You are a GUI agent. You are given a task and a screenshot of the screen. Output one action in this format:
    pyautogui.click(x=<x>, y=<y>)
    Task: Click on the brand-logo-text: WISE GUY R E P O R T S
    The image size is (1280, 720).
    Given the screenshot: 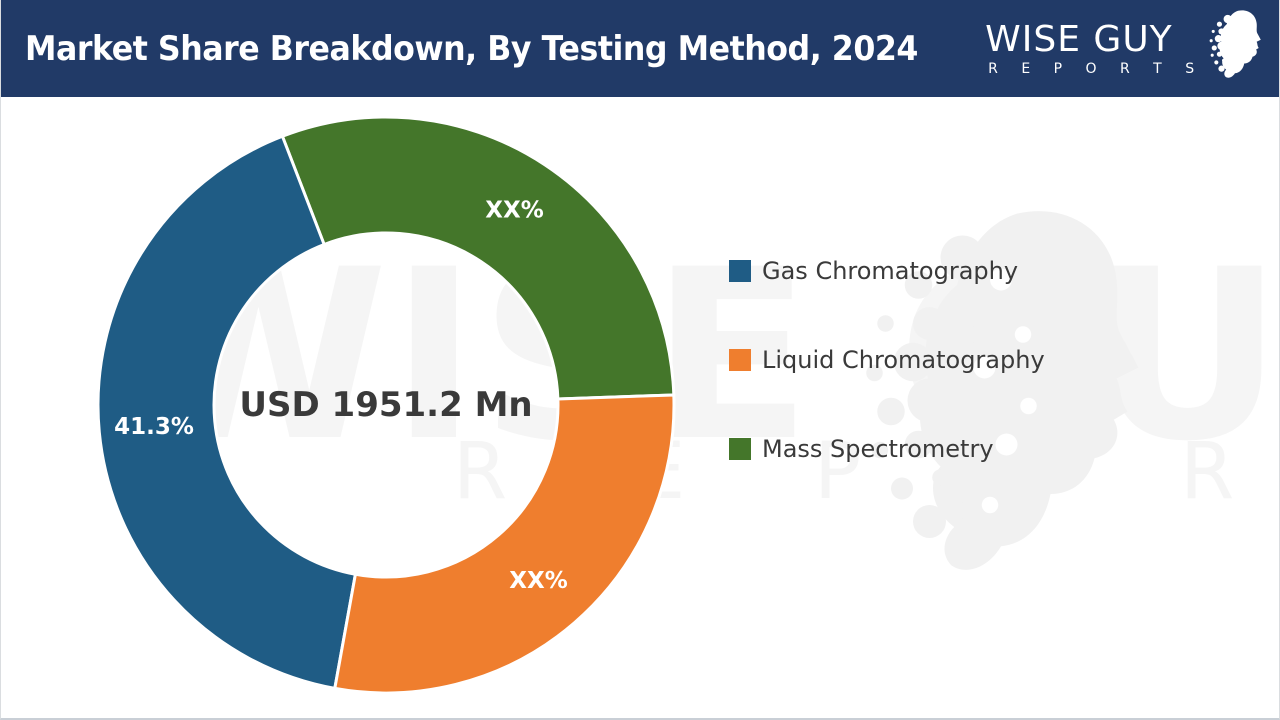 What is the action you would take?
    pyautogui.click(x=1094, y=47)
    